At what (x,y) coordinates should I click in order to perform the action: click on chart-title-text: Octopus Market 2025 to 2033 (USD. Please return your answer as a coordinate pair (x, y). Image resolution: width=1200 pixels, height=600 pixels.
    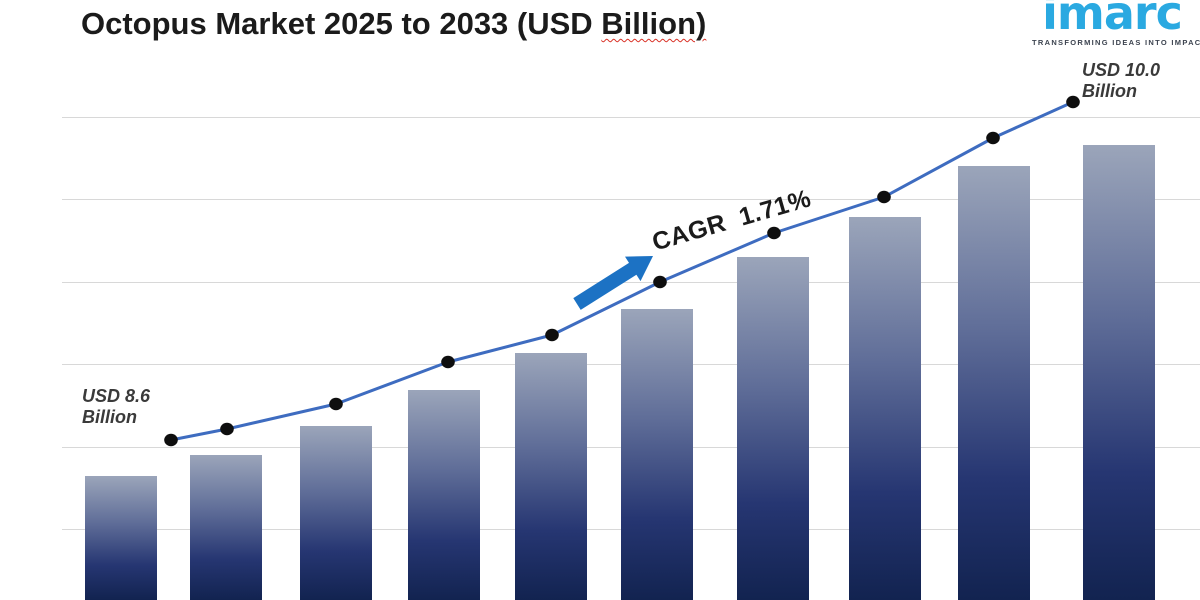
    Looking at the image, I should click on (341, 23).